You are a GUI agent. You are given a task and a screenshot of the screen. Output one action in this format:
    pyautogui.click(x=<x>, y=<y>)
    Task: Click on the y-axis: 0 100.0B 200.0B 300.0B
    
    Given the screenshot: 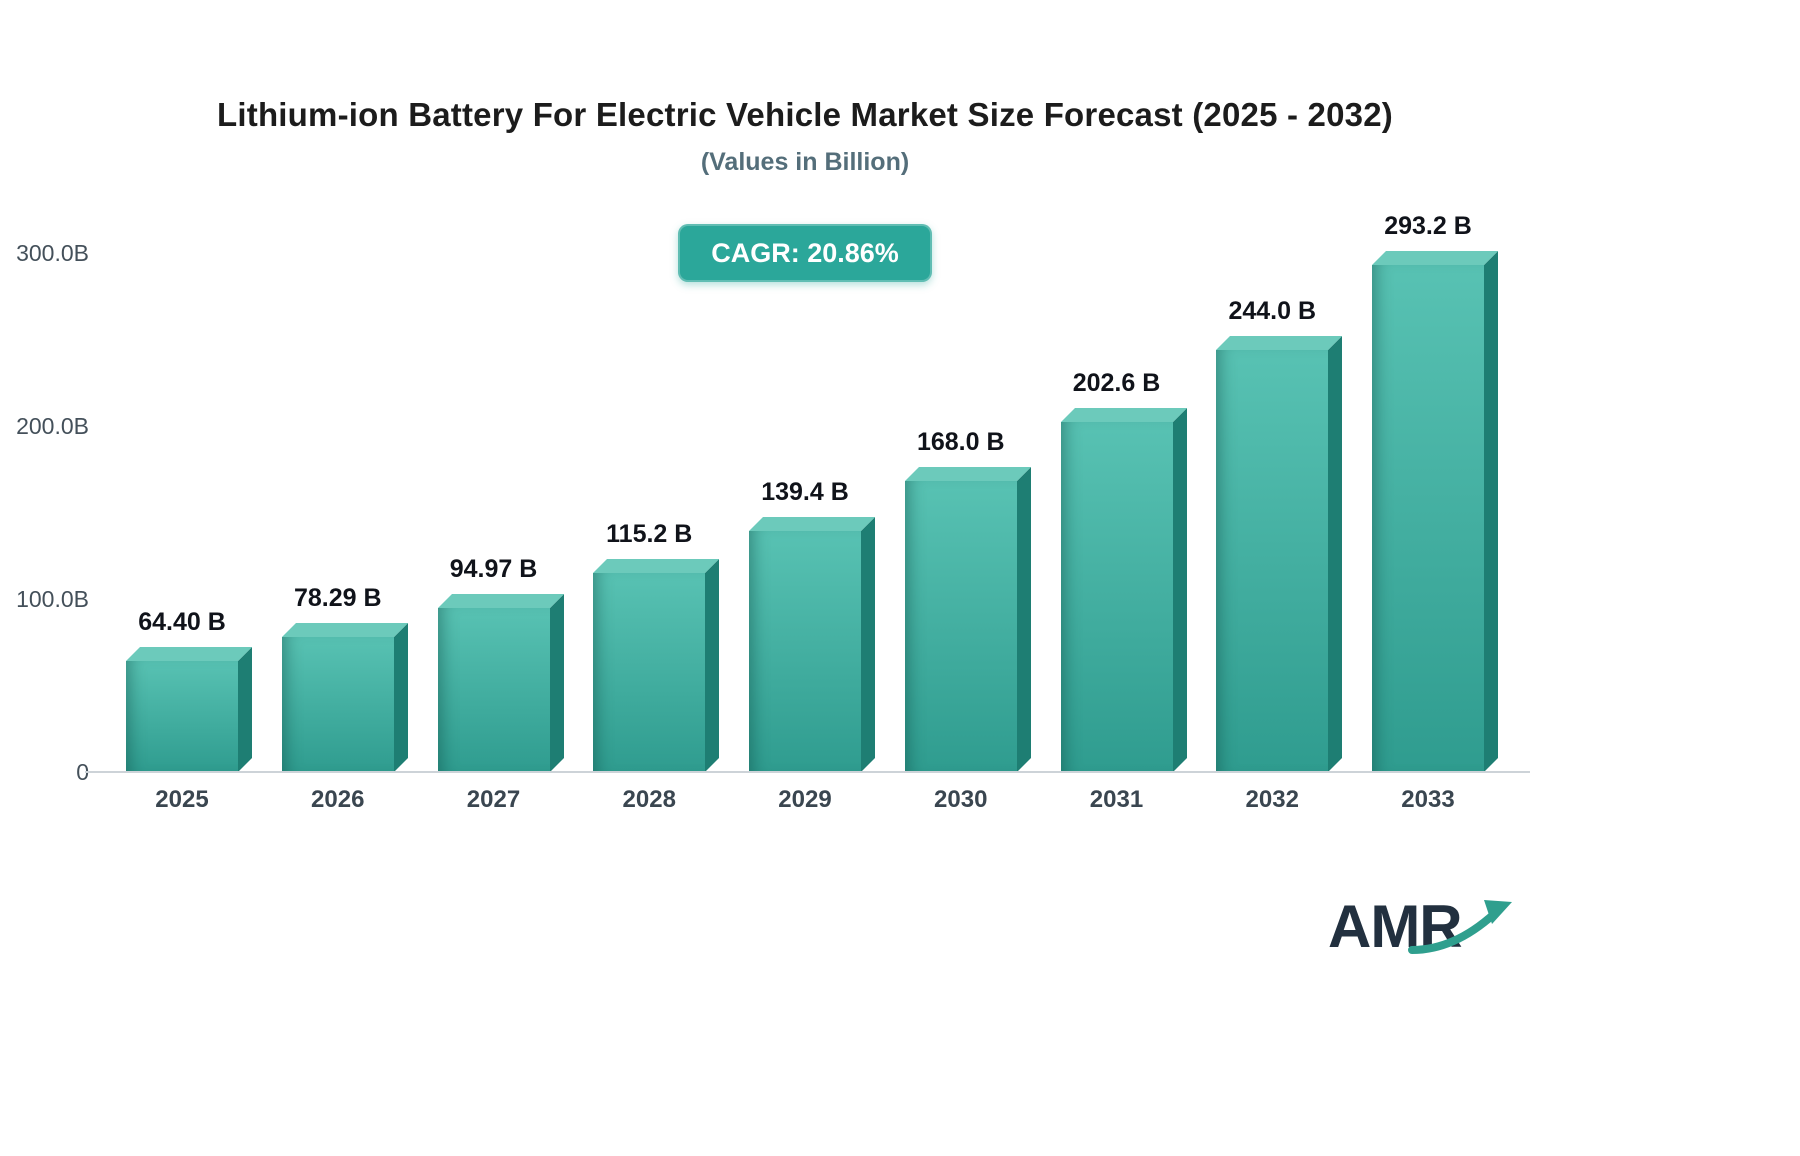 What is the action you would take?
    pyautogui.click(x=47, y=512)
    